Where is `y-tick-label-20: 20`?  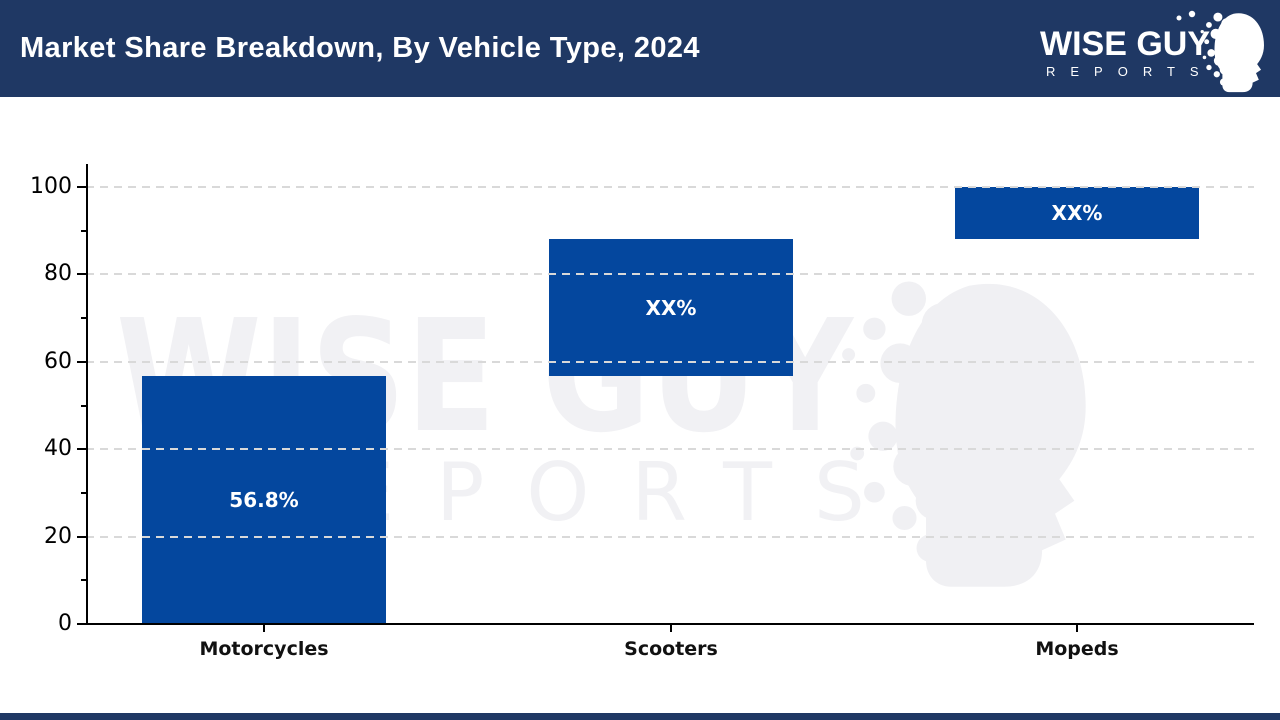 y-tick-label-20: 20 is located at coordinates (58, 536).